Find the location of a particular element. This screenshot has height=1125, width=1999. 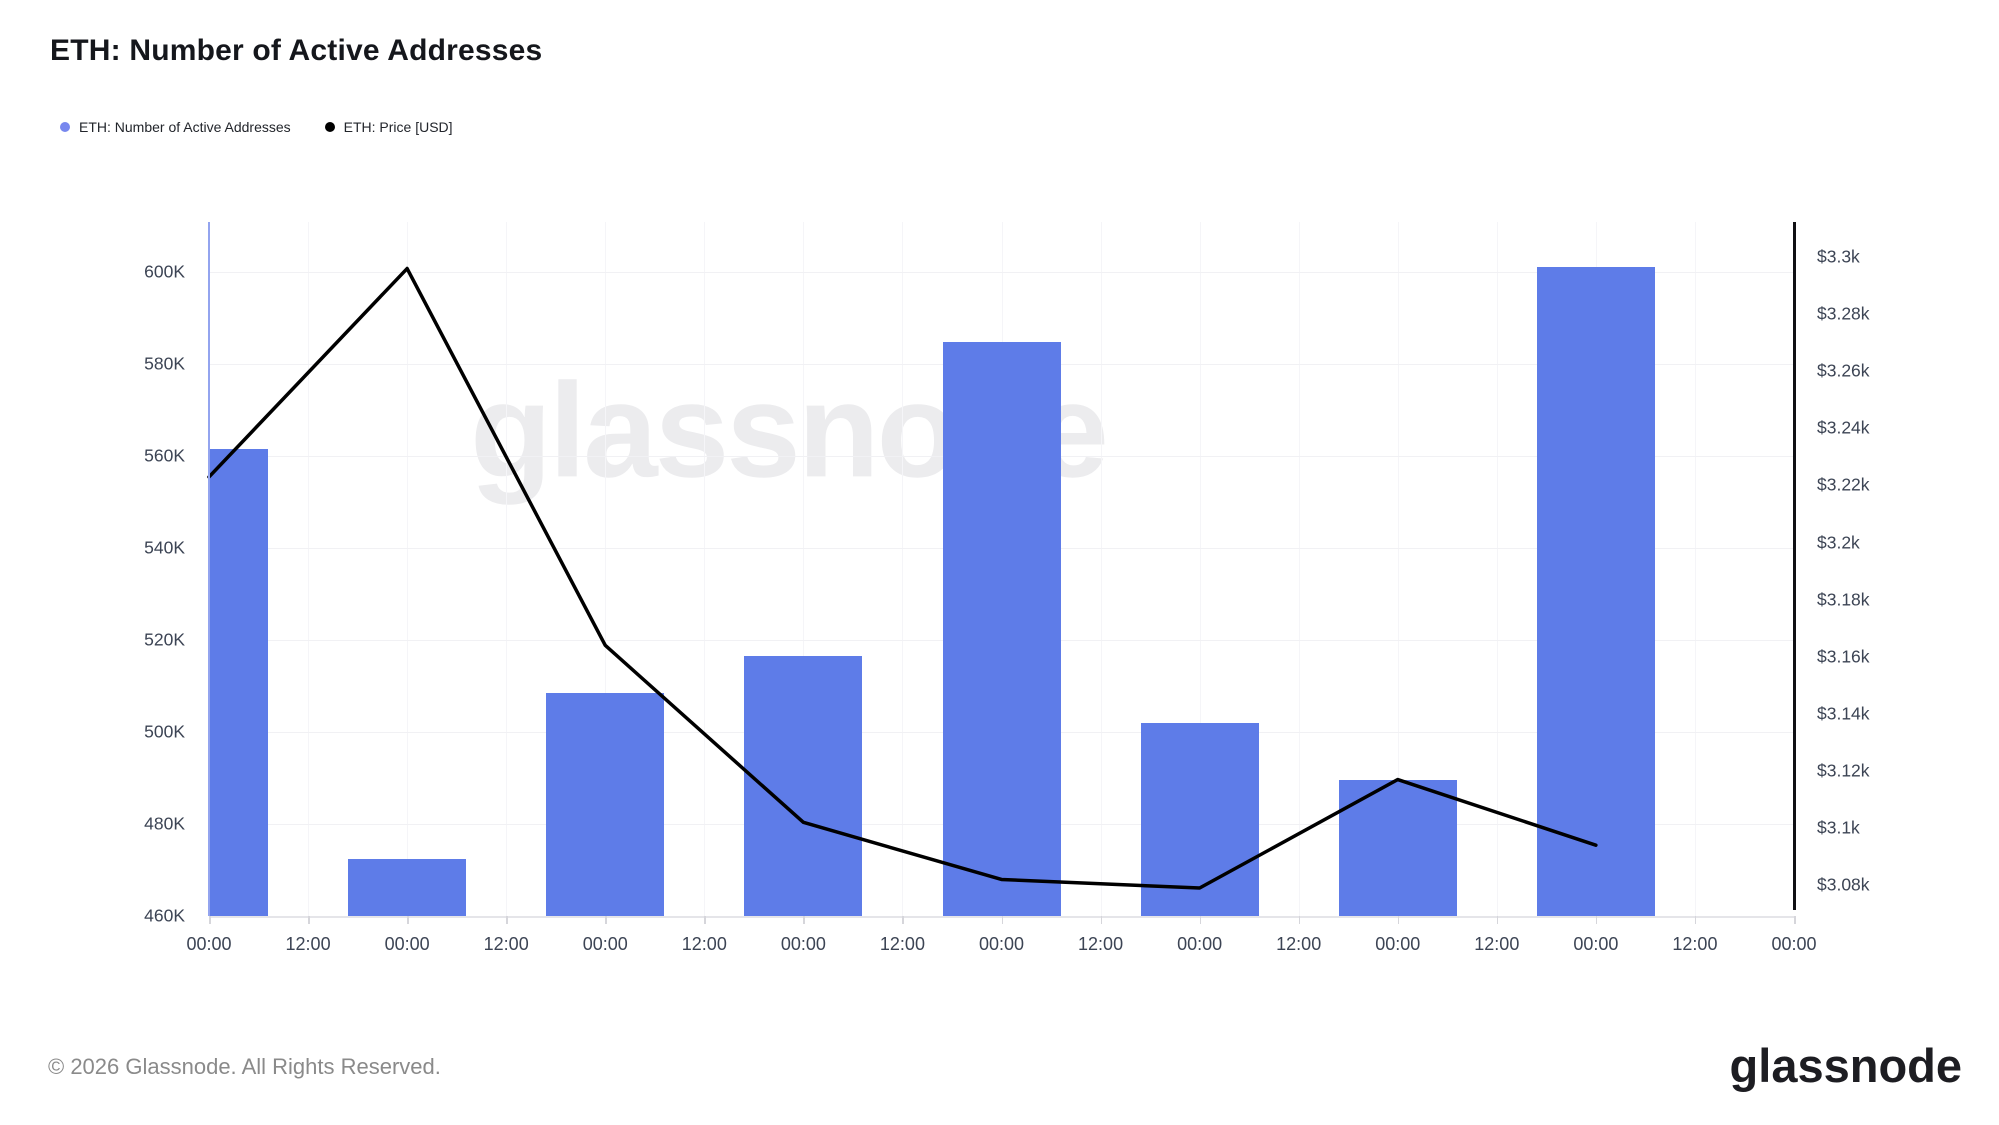

legend-item-price: ETH: Price [USD] is located at coordinates (388, 127).